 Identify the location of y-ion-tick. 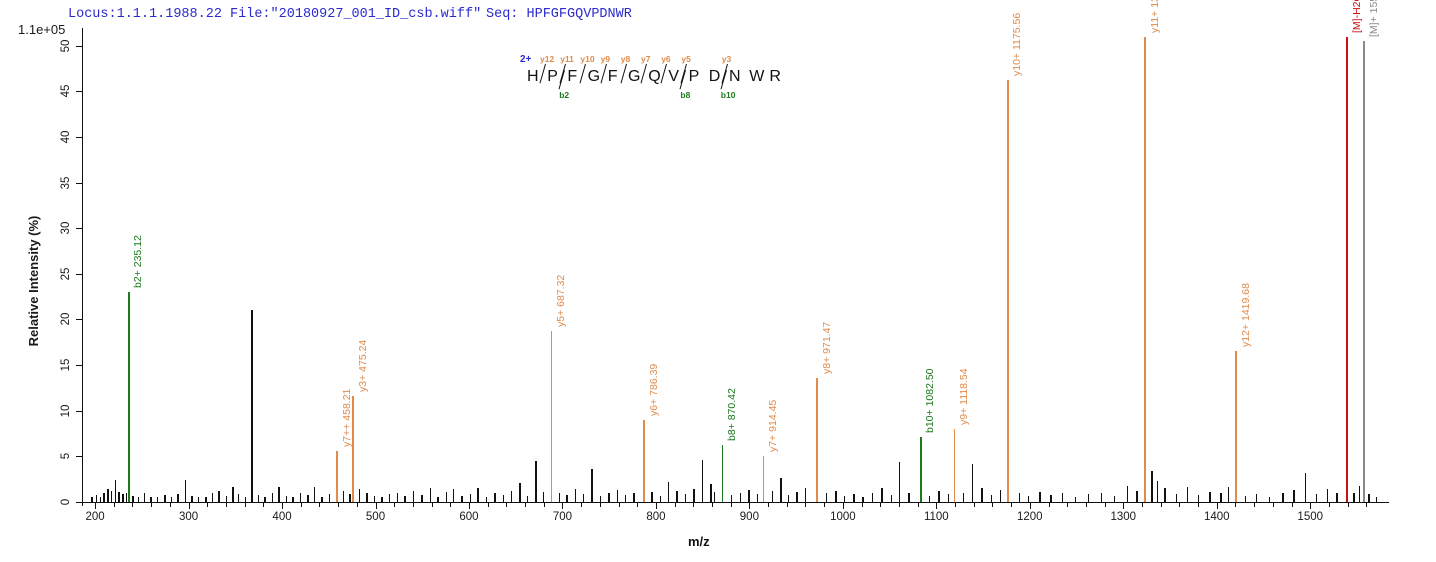
(583, 73).